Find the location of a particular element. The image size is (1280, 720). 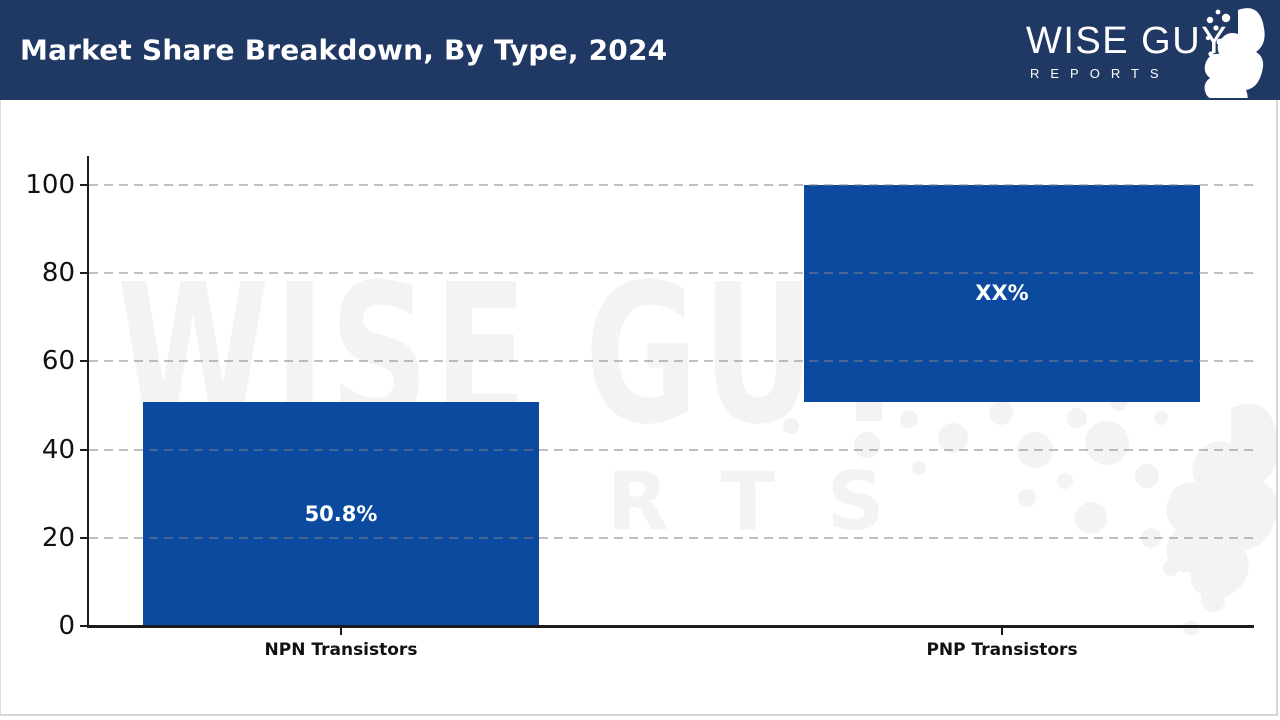

page-title: Market Share Breakdown, By Type, 2024 is located at coordinates (344, 50).